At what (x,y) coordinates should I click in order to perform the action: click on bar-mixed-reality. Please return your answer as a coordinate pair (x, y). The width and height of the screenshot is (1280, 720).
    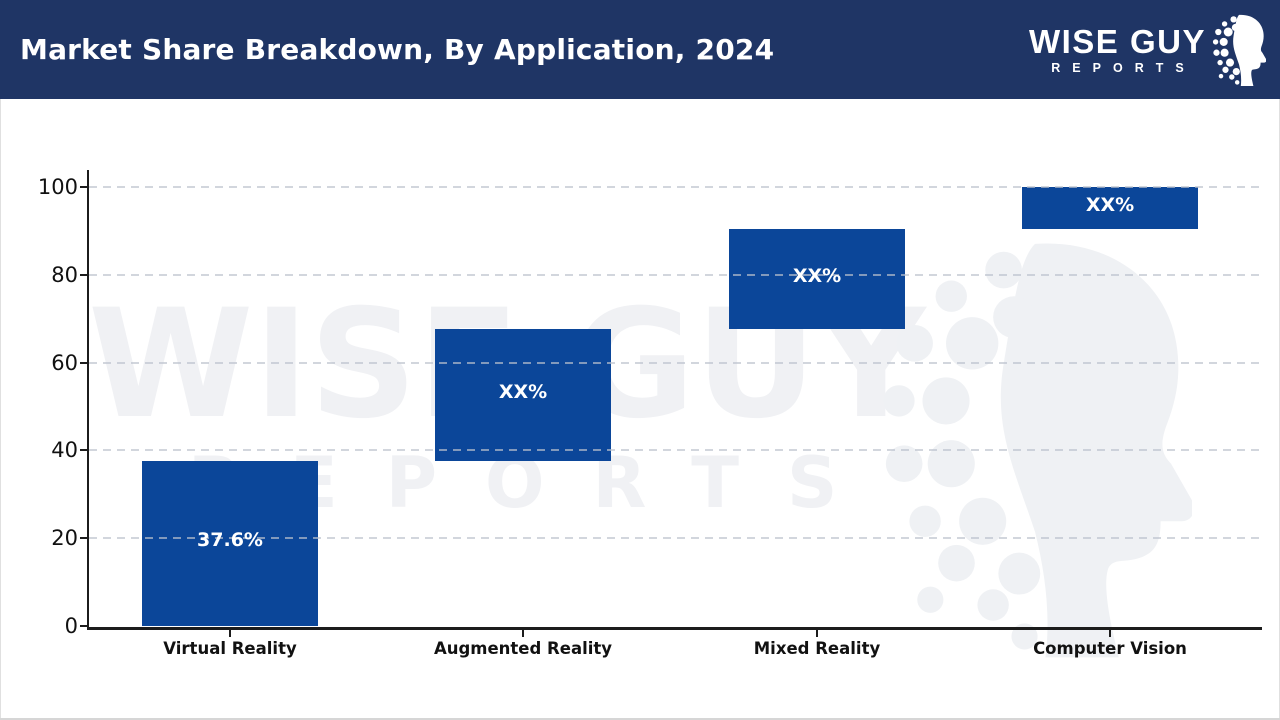
    Looking at the image, I should click on (817, 279).